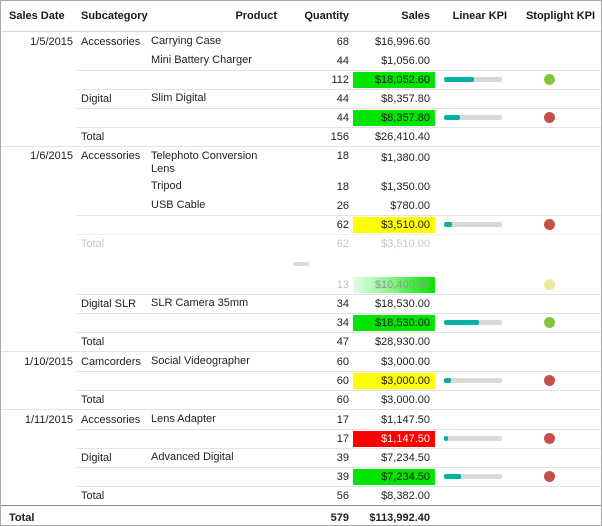 Image resolution: width=602 pixels, height=526 pixels. I want to click on sales-kpi-value: $1,380.00, so click(405, 158).